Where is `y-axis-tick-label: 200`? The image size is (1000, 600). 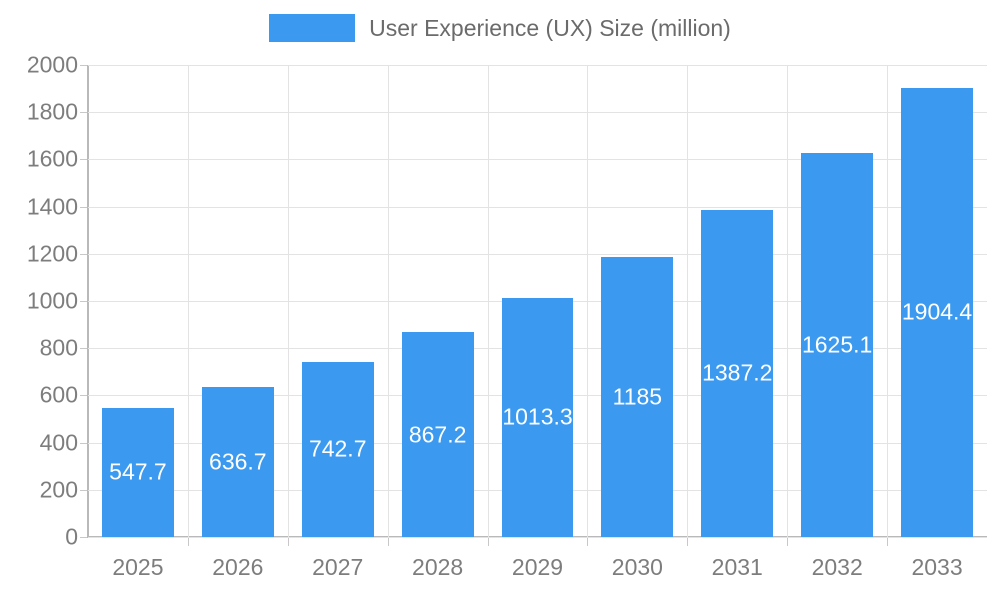
y-axis-tick-label: 200 is located at coordinates (58, 489).